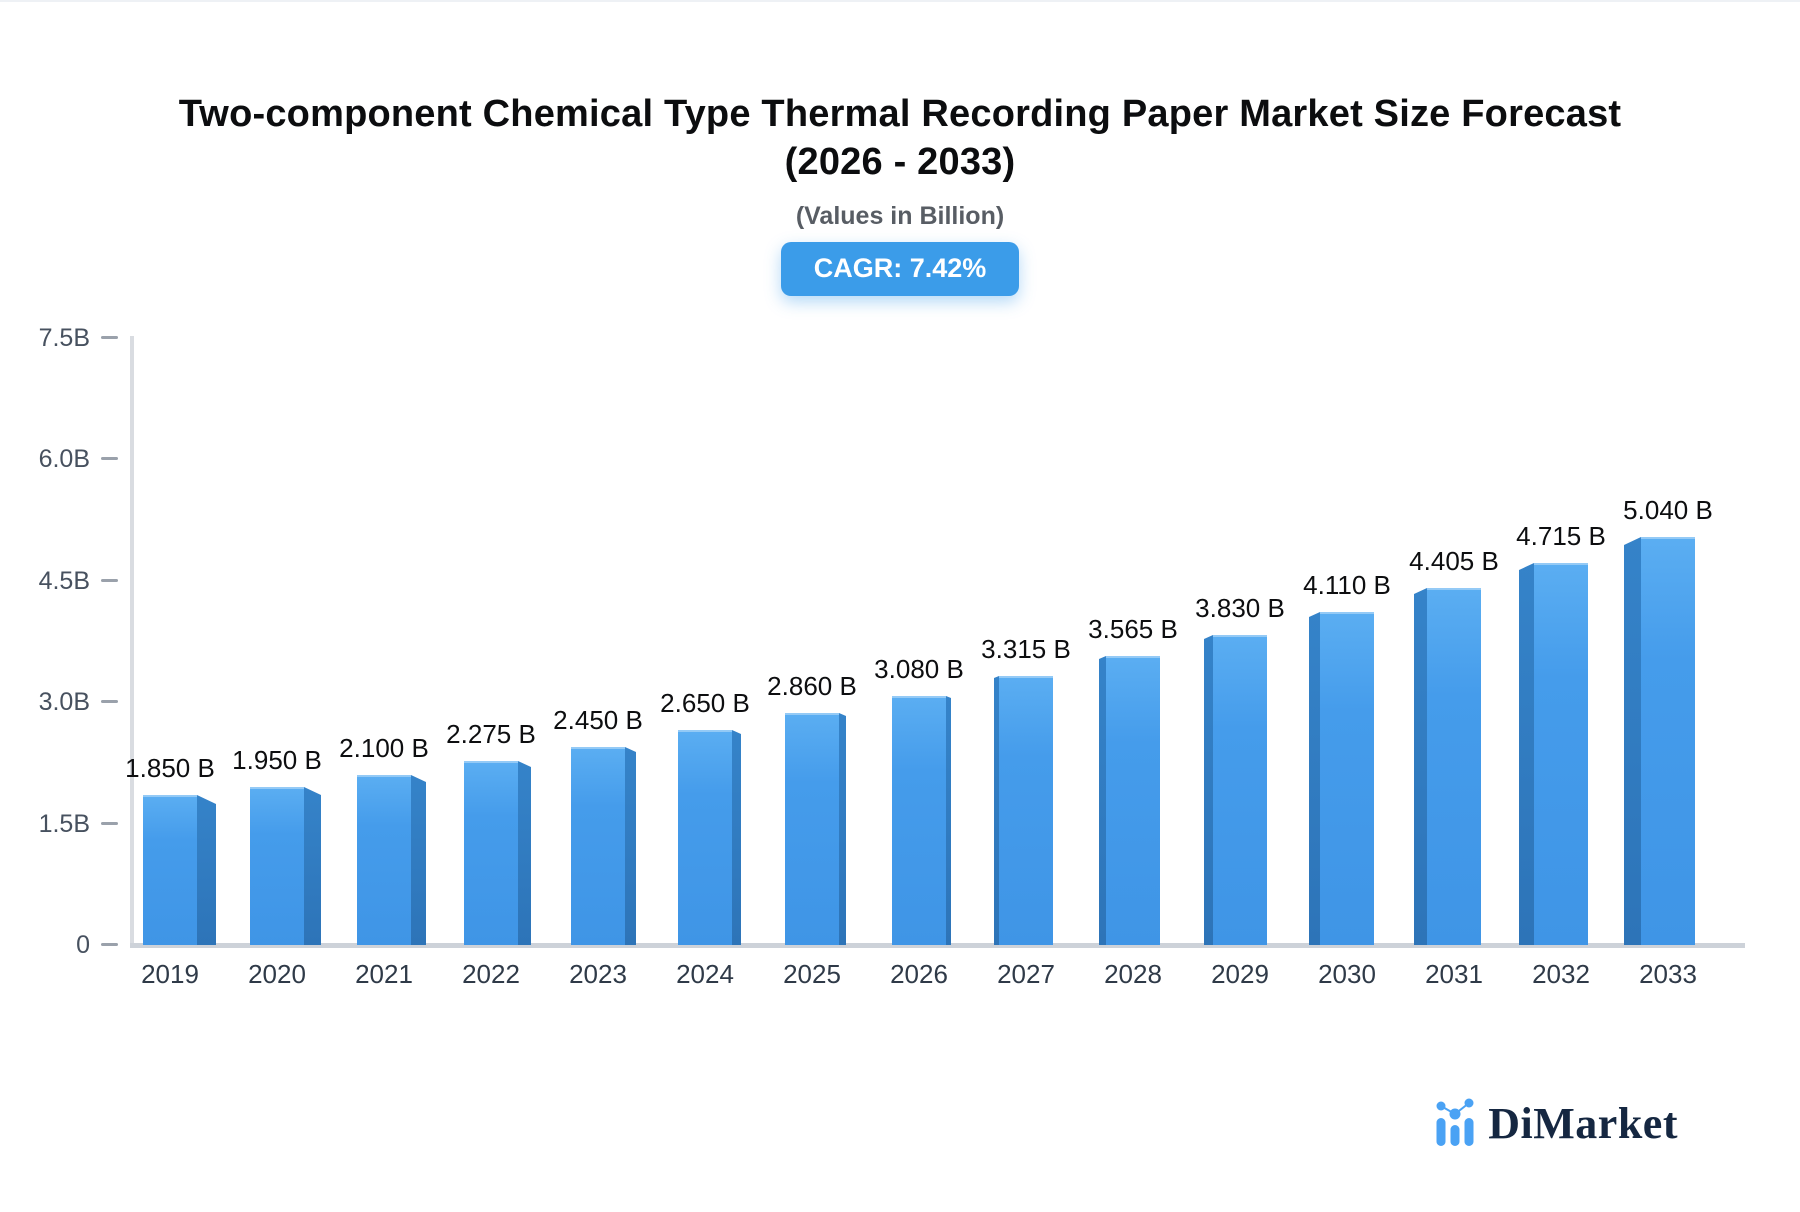  I want to click on x-axis-label-2022: 2022, so click(491, 974).